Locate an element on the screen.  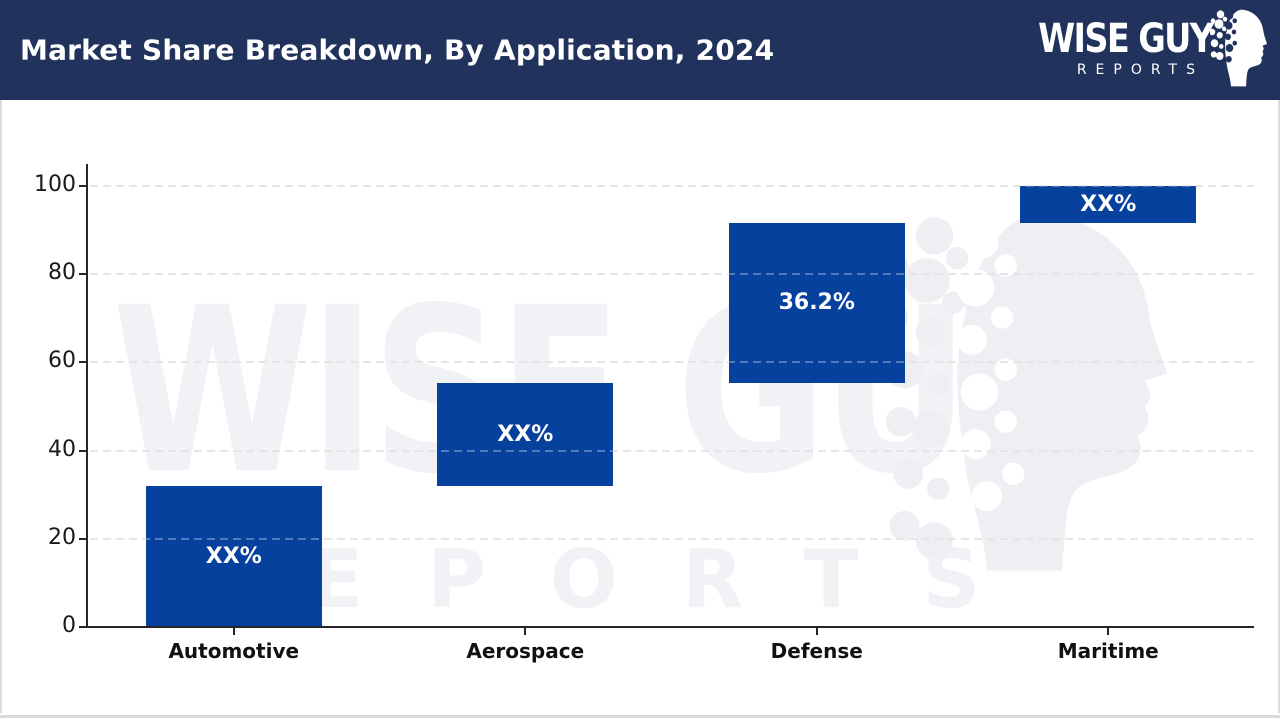
y-axis-line is located at coordinates (87, 396).